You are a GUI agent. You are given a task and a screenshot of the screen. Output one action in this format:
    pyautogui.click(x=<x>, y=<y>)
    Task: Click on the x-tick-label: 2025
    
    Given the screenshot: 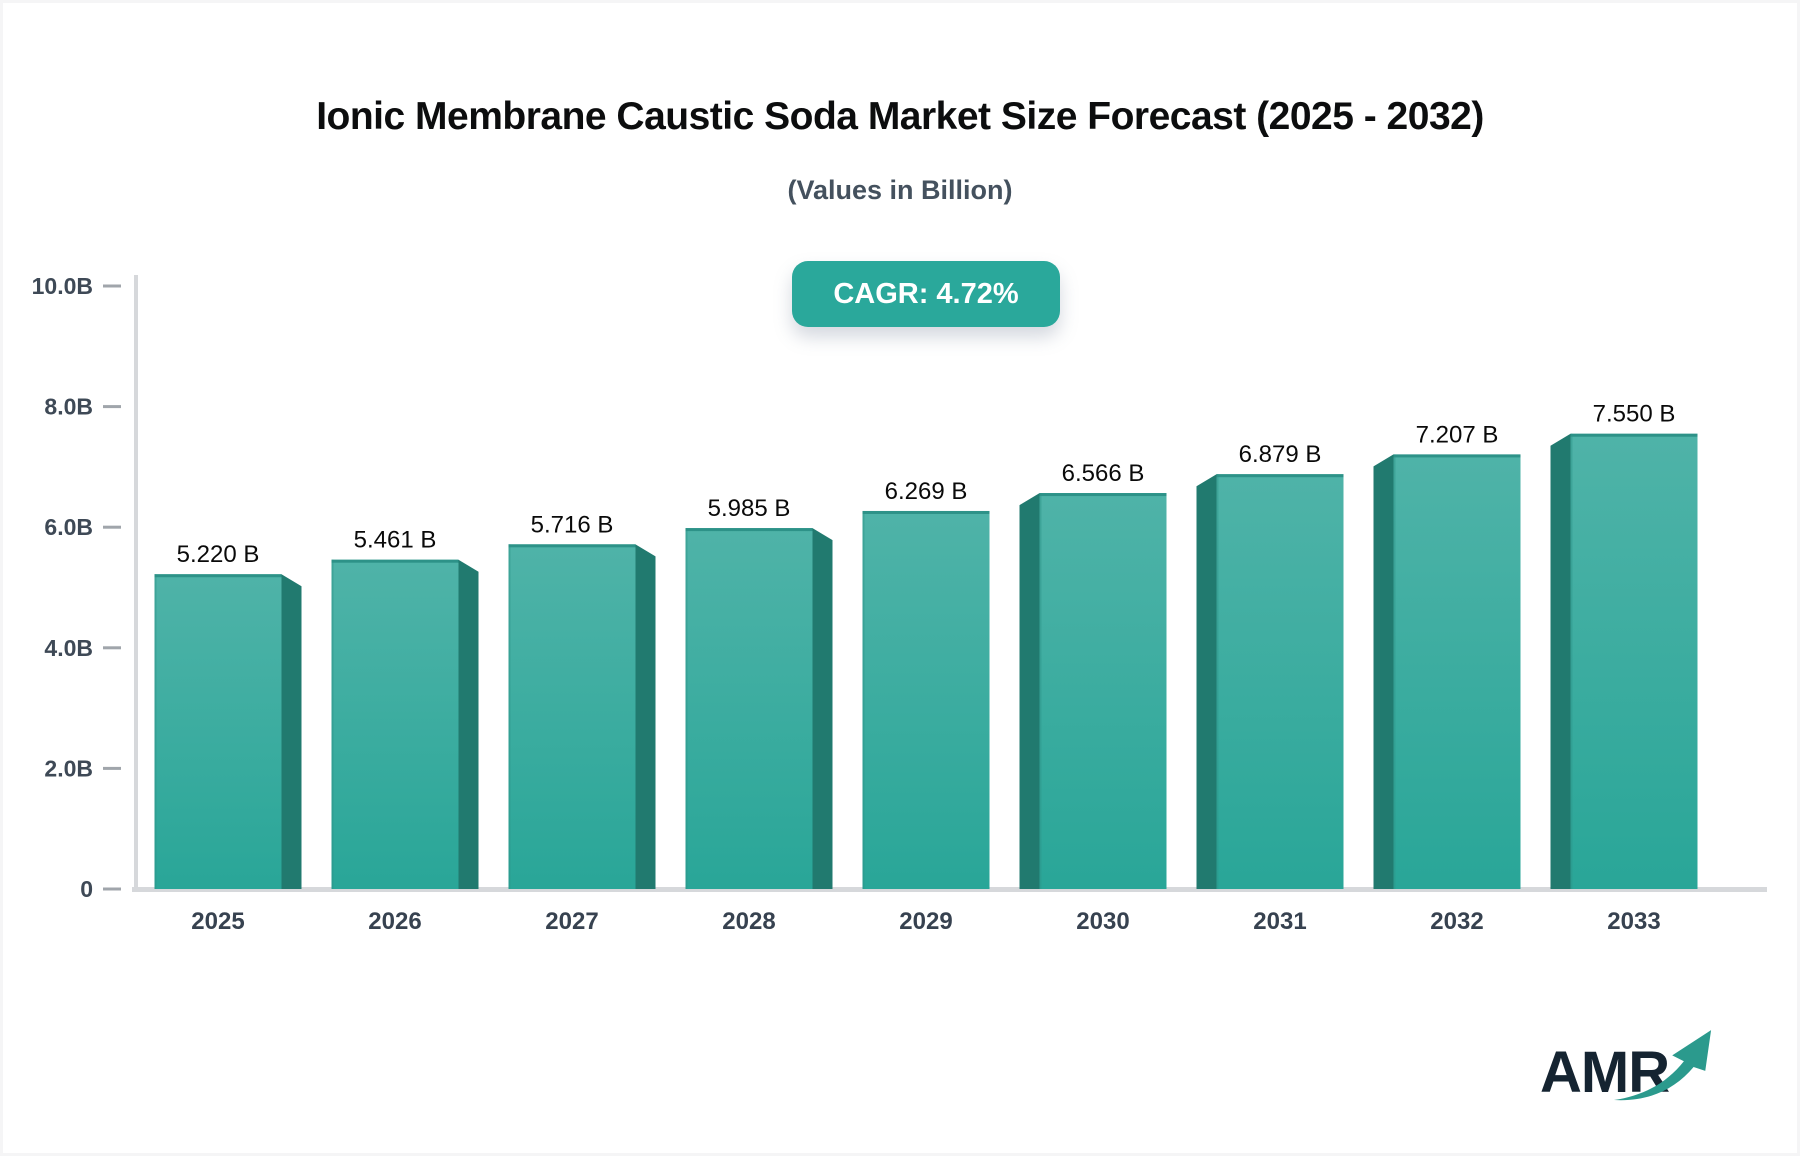 What is the action you would take?
    pyautogui.click(x=217, y=921)
    